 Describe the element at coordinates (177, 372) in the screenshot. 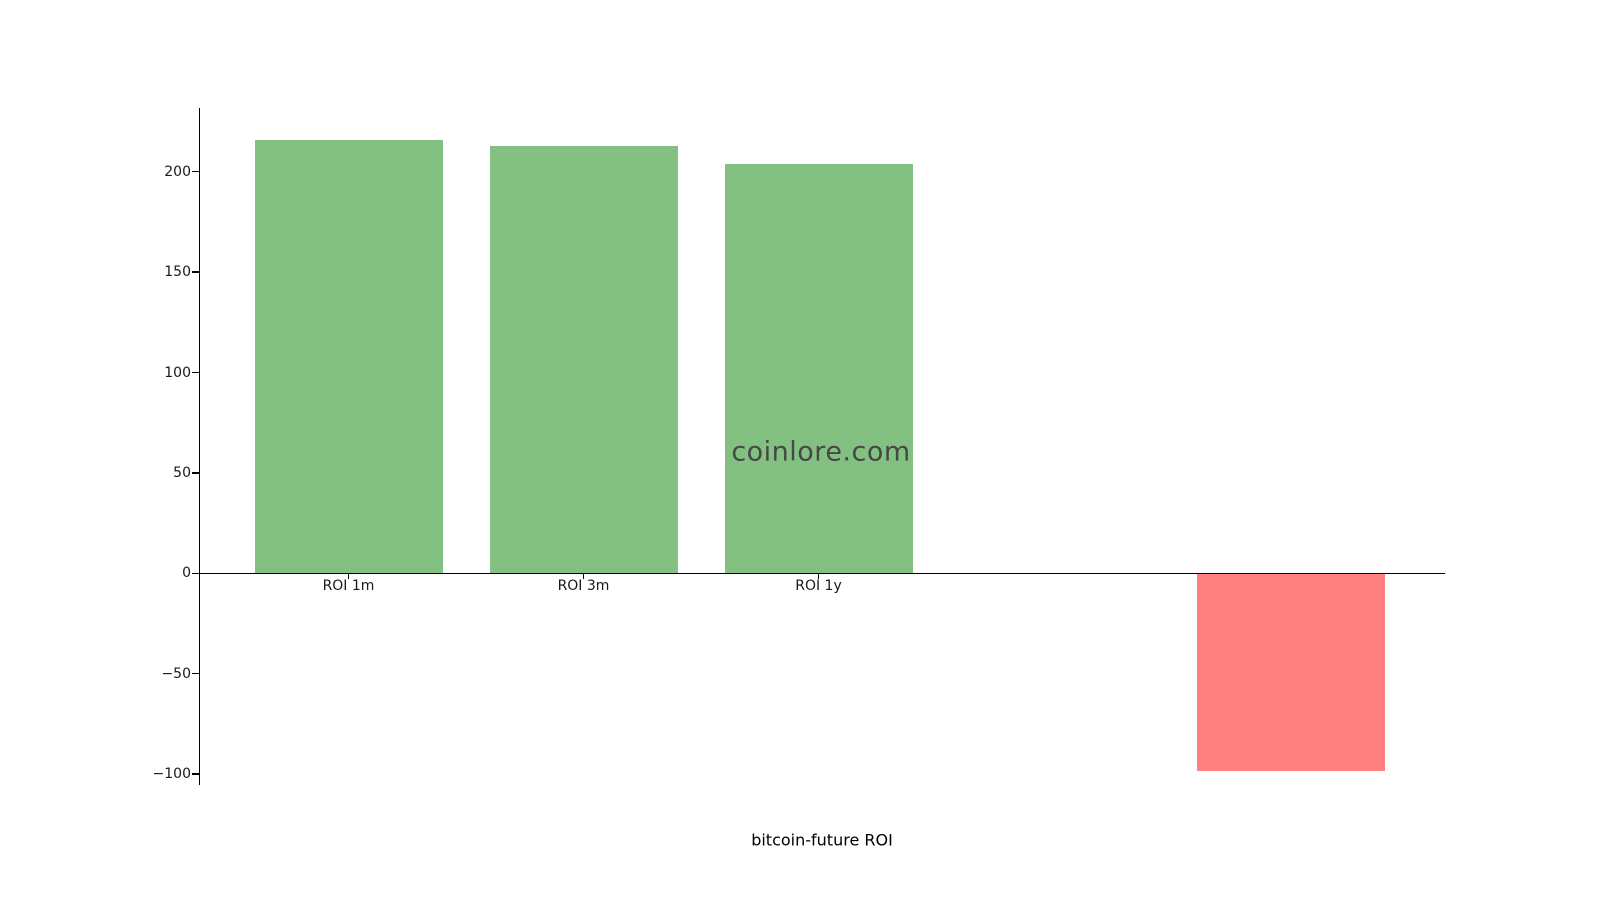

I see `y-tick-label: 100` at that location.